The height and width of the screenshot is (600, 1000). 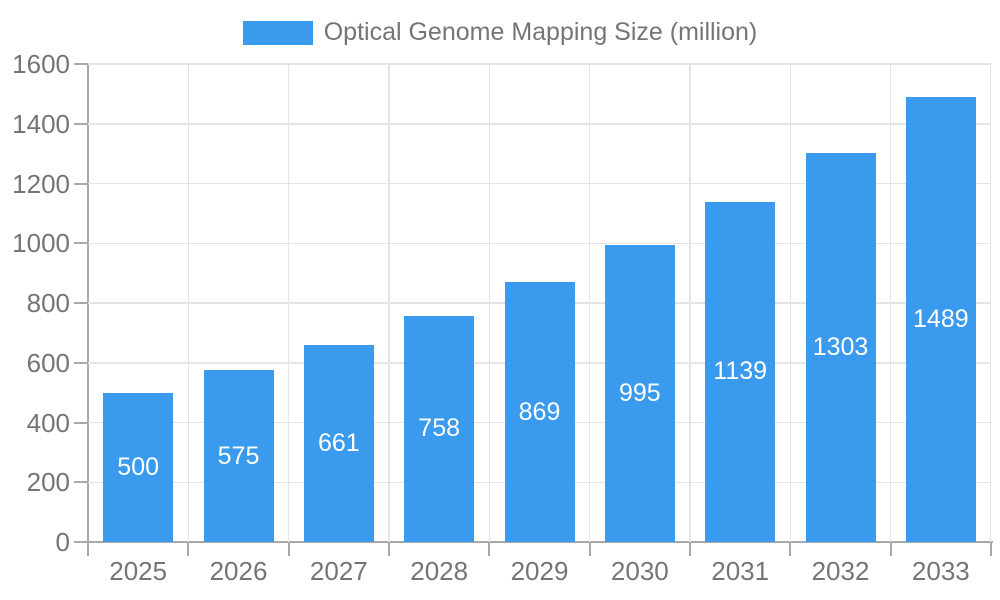 I want to click on bar-value-label: 575, so click(x=238, y=455).